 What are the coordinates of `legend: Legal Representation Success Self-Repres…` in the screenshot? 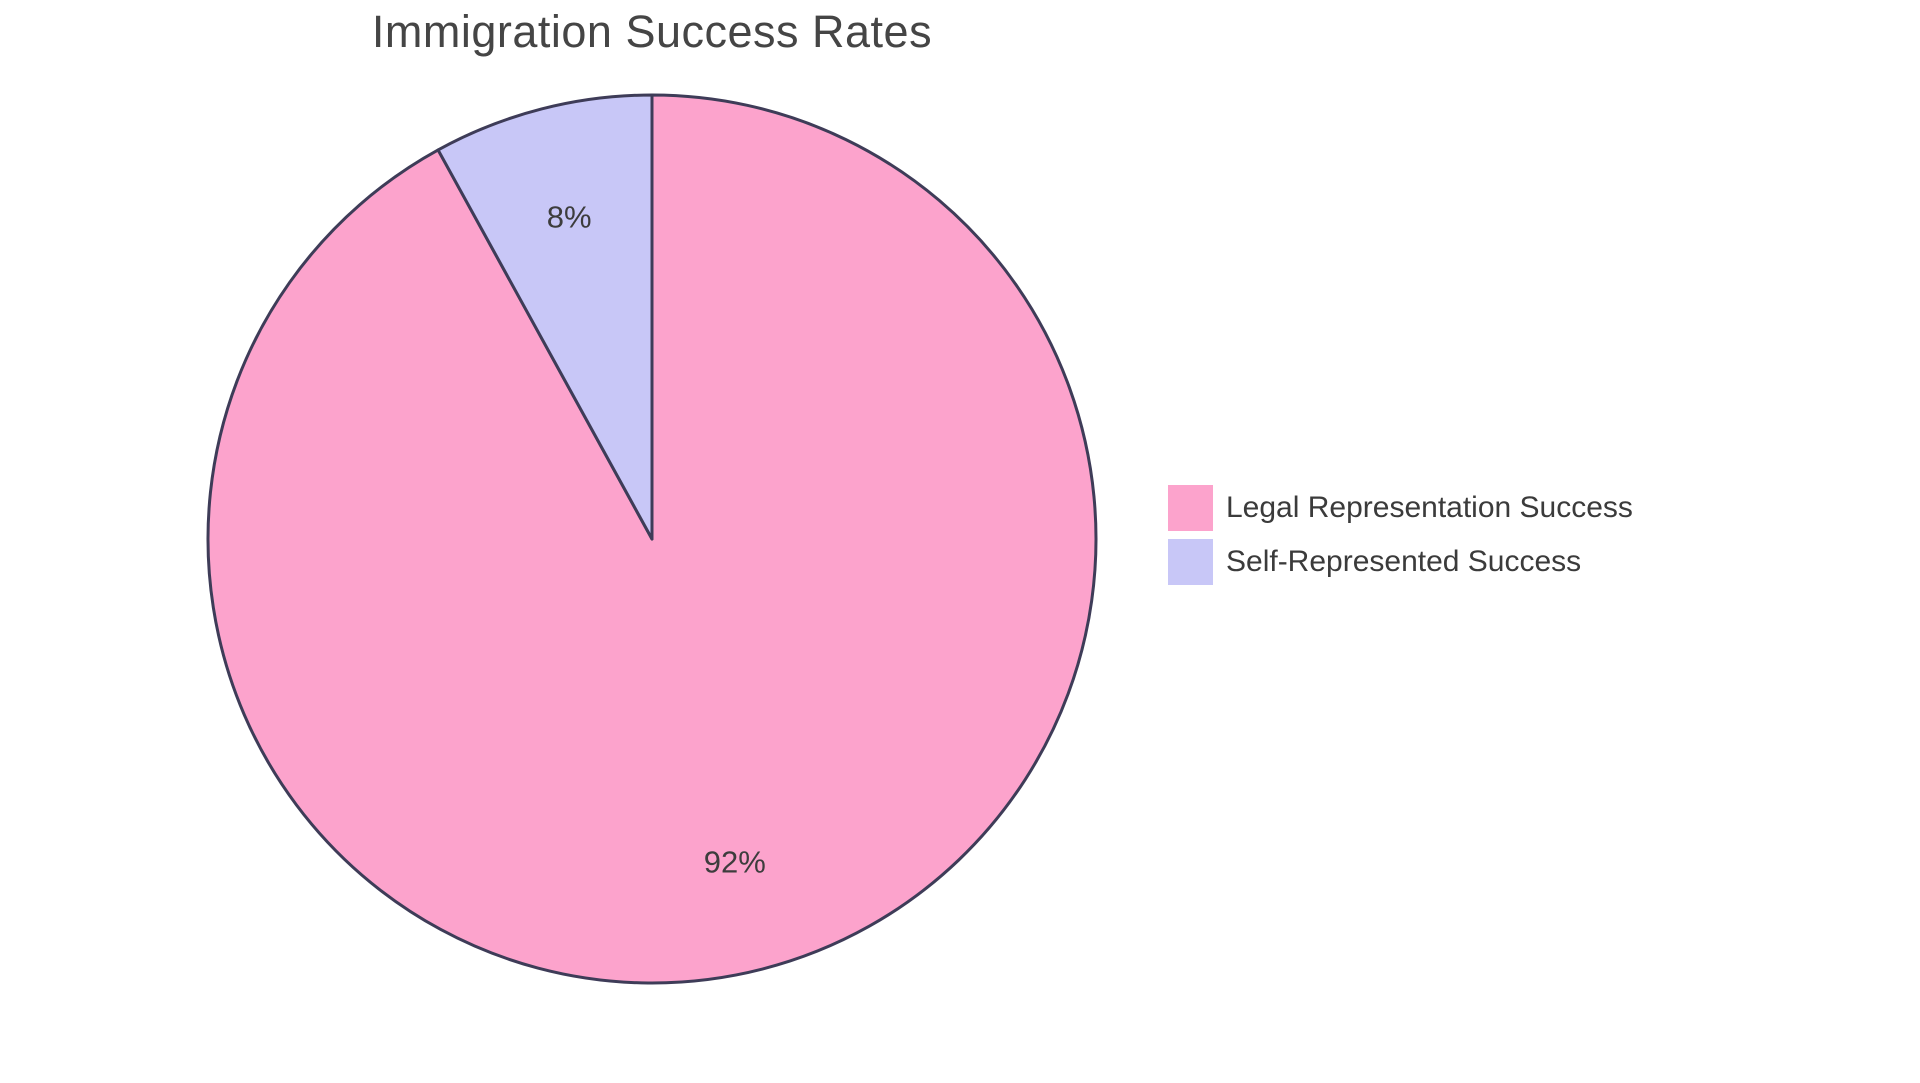 It's located at (1400, 535).